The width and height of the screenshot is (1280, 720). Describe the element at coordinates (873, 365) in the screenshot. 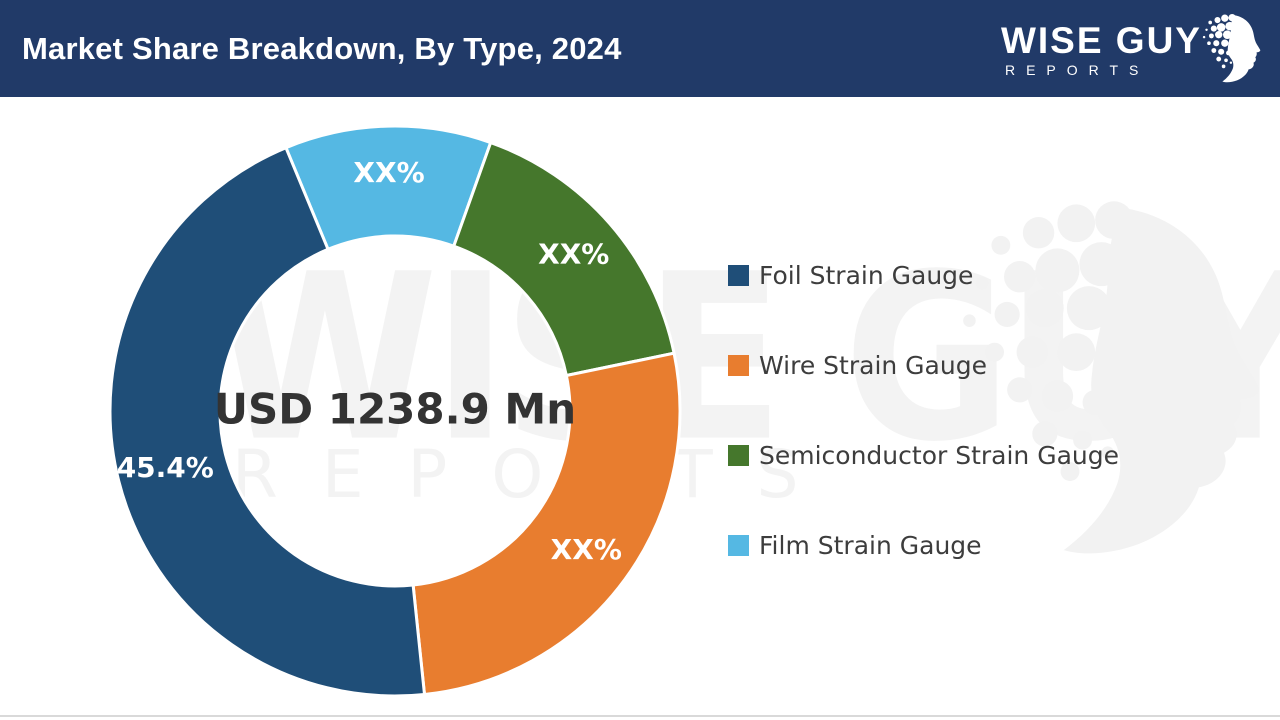

I see `legend-label-wire-strain-gauge: Wire Strain Gauge` at that location.